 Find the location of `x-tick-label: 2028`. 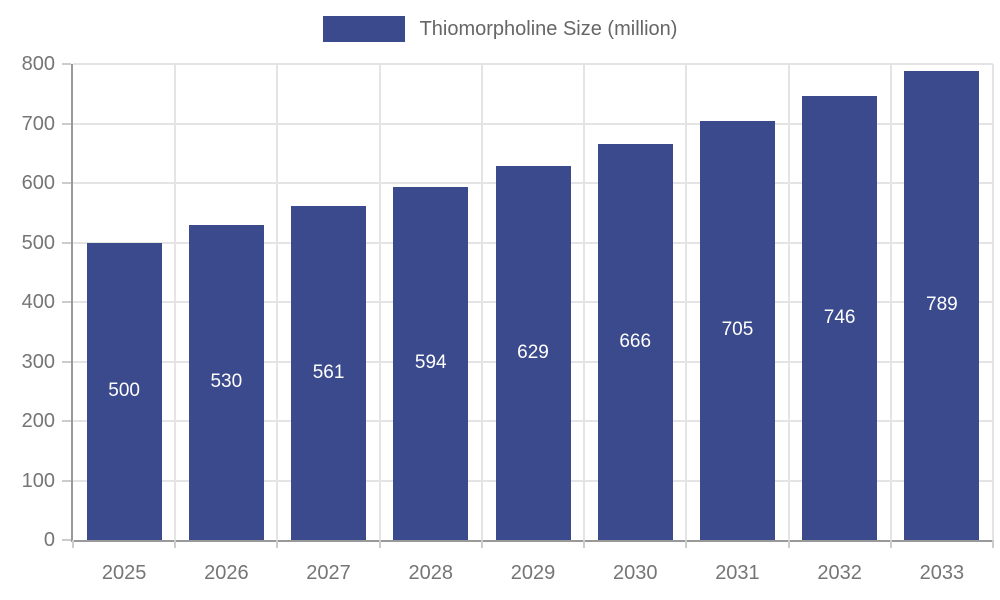

x-tick-label: 2028 is located at coordinates (431, 573).